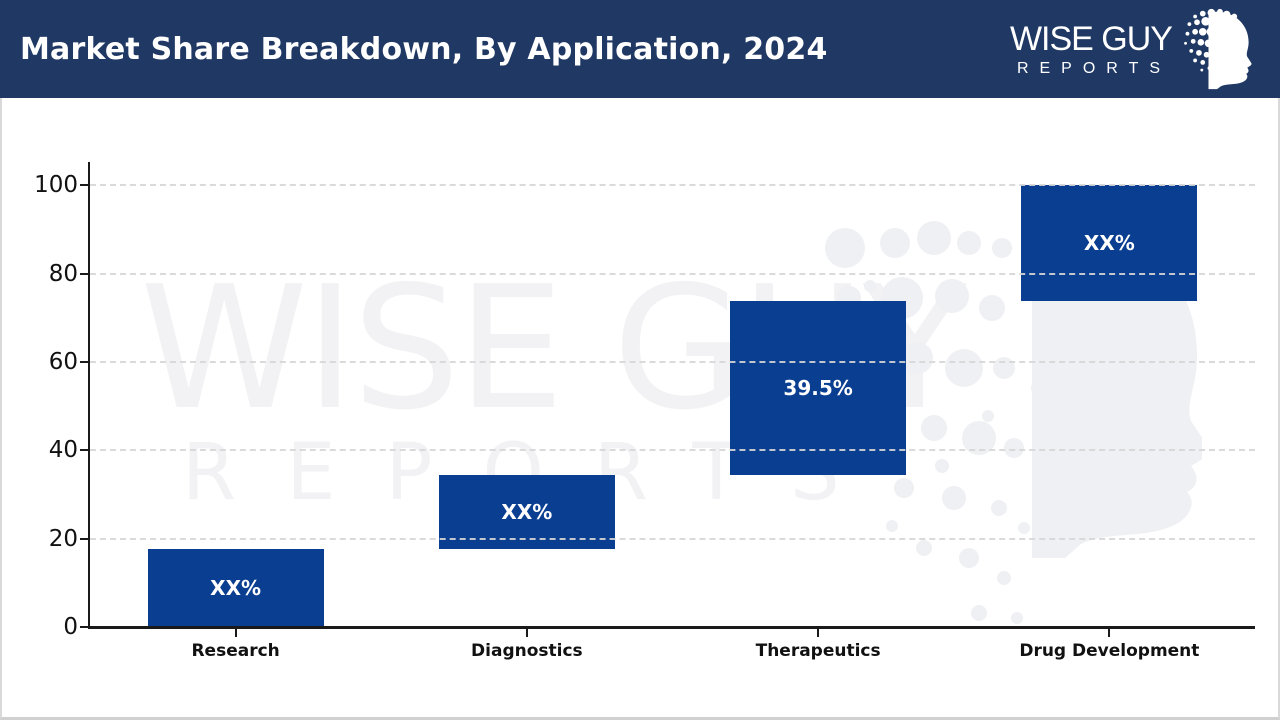  What do you see at coordinates (1109, 633) in the screenshot?
I see `x-tick-drug-development` at bounding box center [1109, 633].